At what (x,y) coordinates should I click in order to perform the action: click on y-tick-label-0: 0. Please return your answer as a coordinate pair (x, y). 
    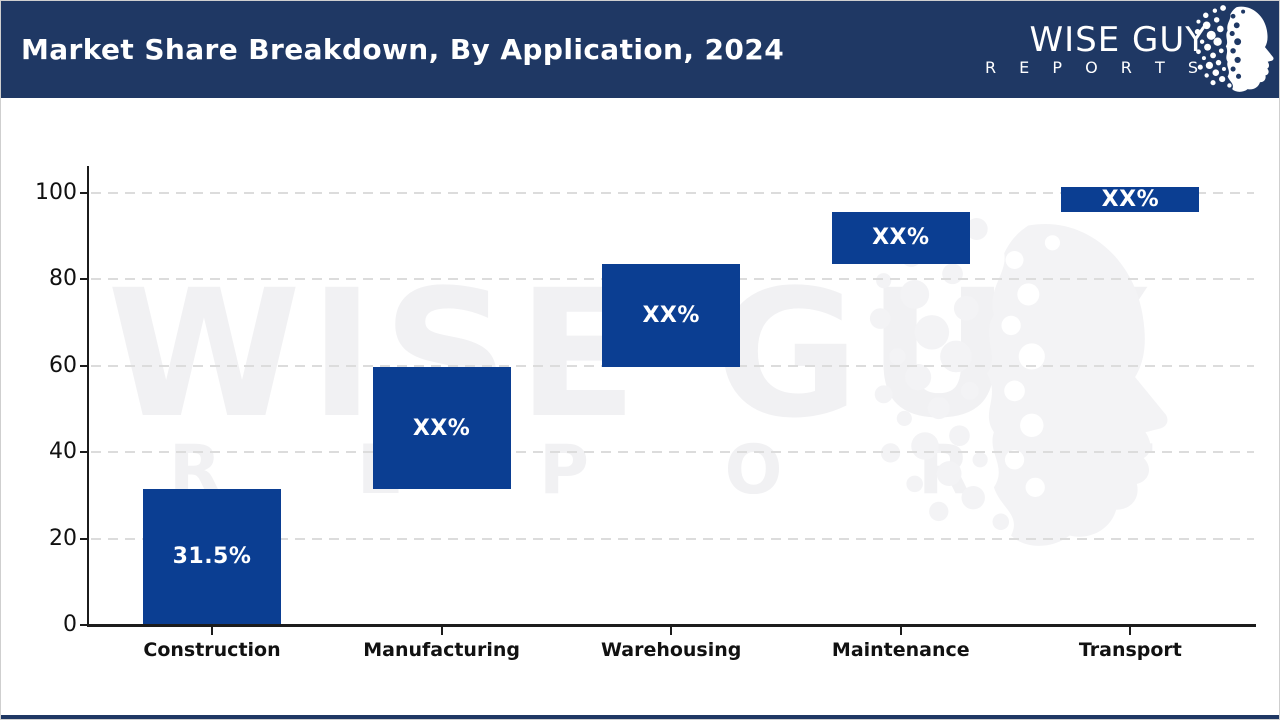
    Looking at the image, I should click on (70, 624).